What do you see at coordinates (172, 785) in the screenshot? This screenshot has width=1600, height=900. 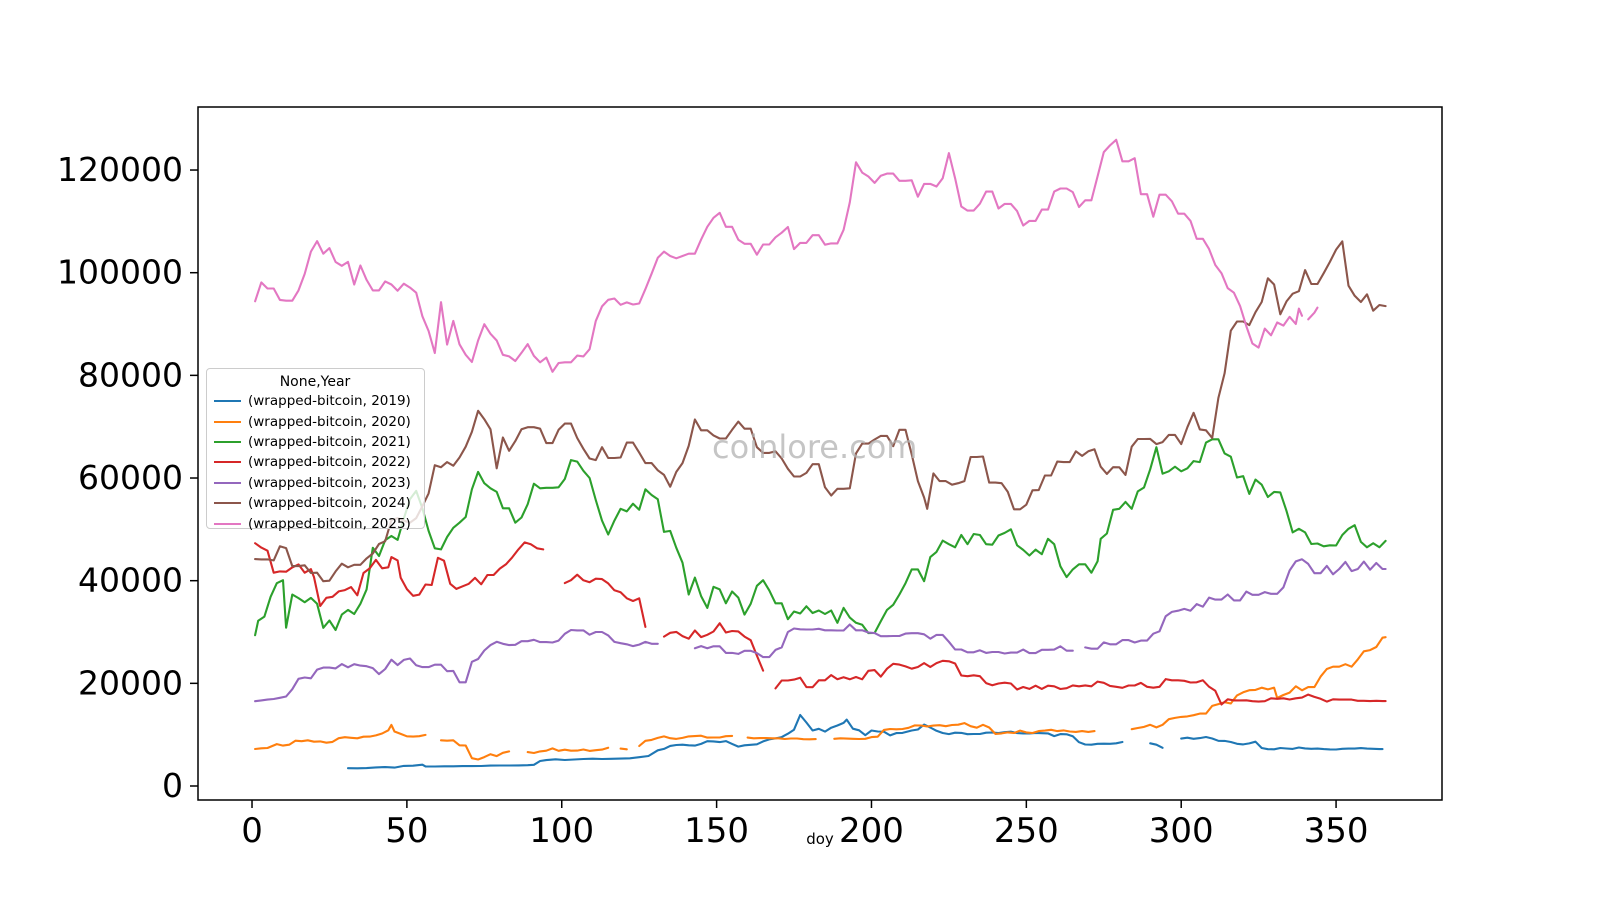 I see `y-axis-tick-label: 0` at bounding box center [172, 785].